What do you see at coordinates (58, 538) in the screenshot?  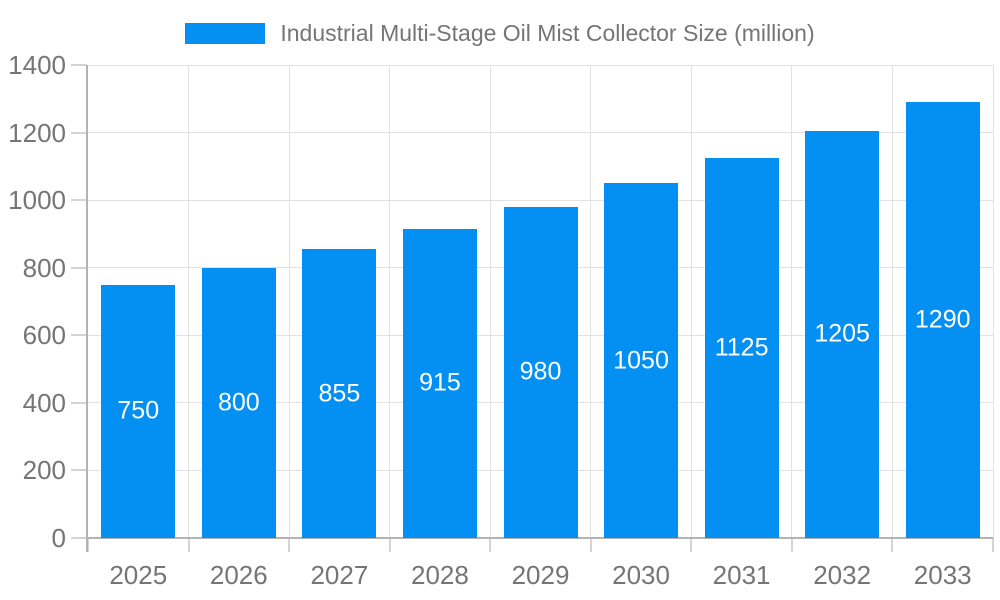 I see `y-tick-label: 0` at bounding box center [58, 538].